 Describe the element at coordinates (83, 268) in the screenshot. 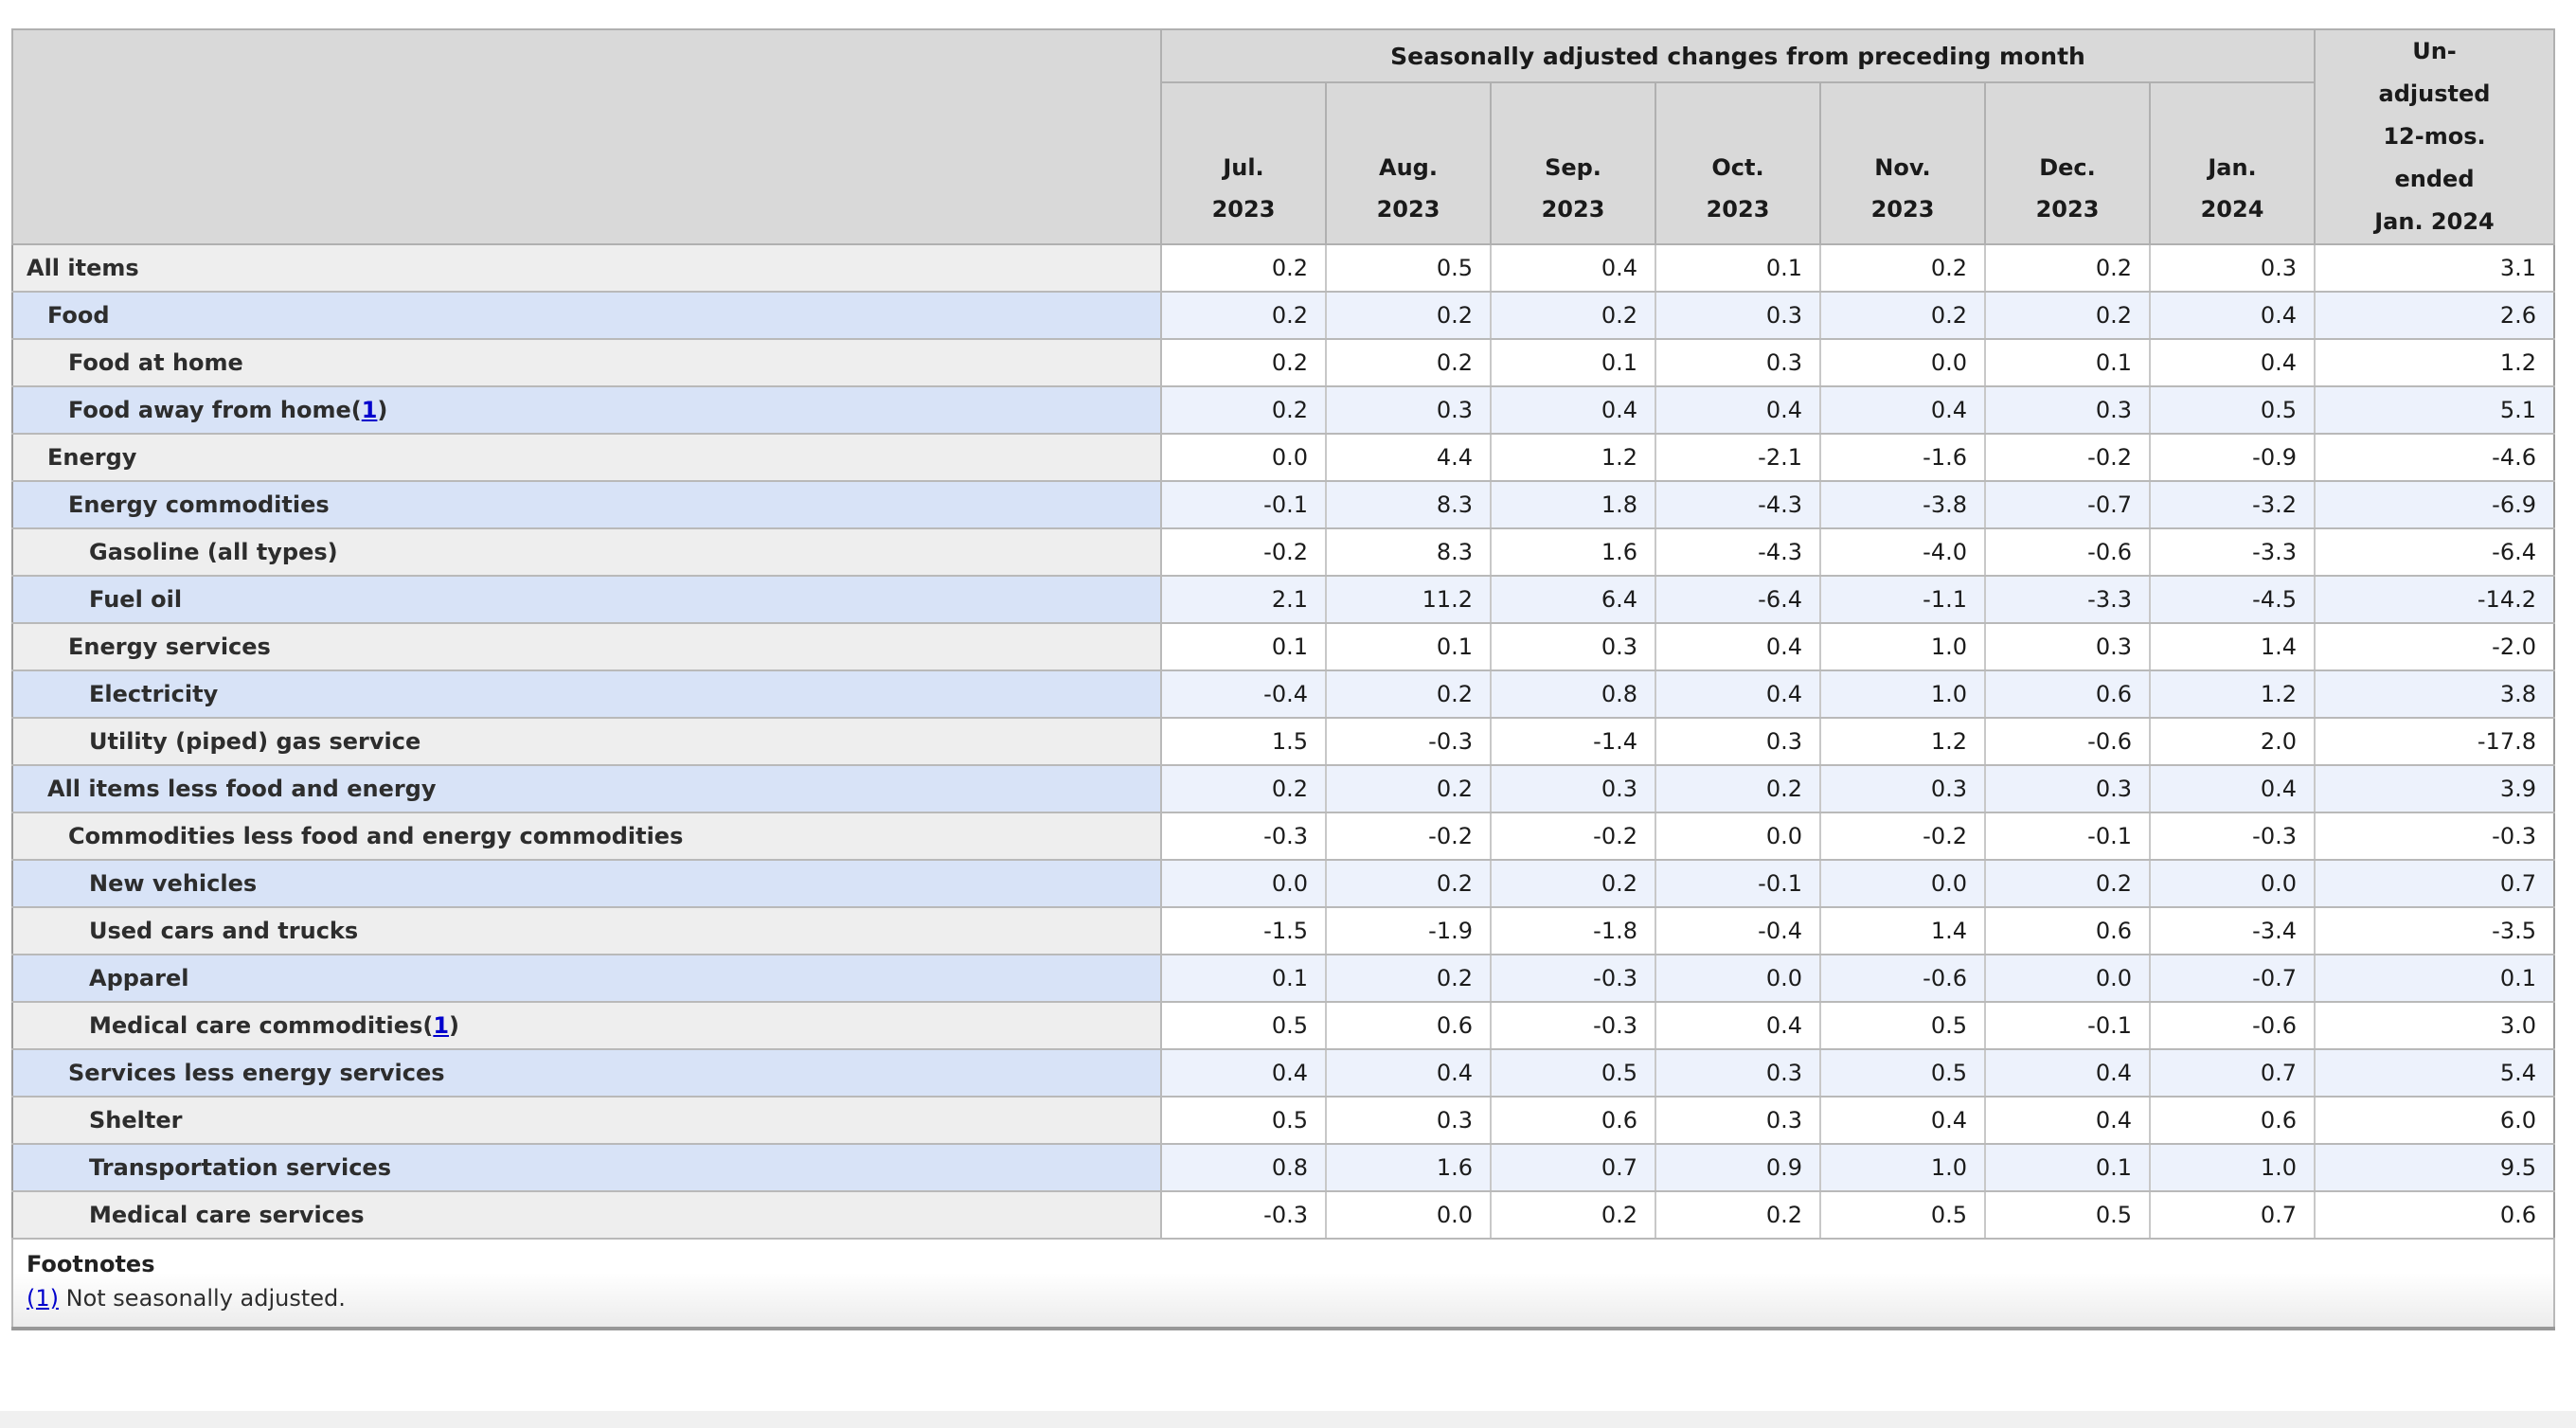

I see `row-label: All items` at that location.